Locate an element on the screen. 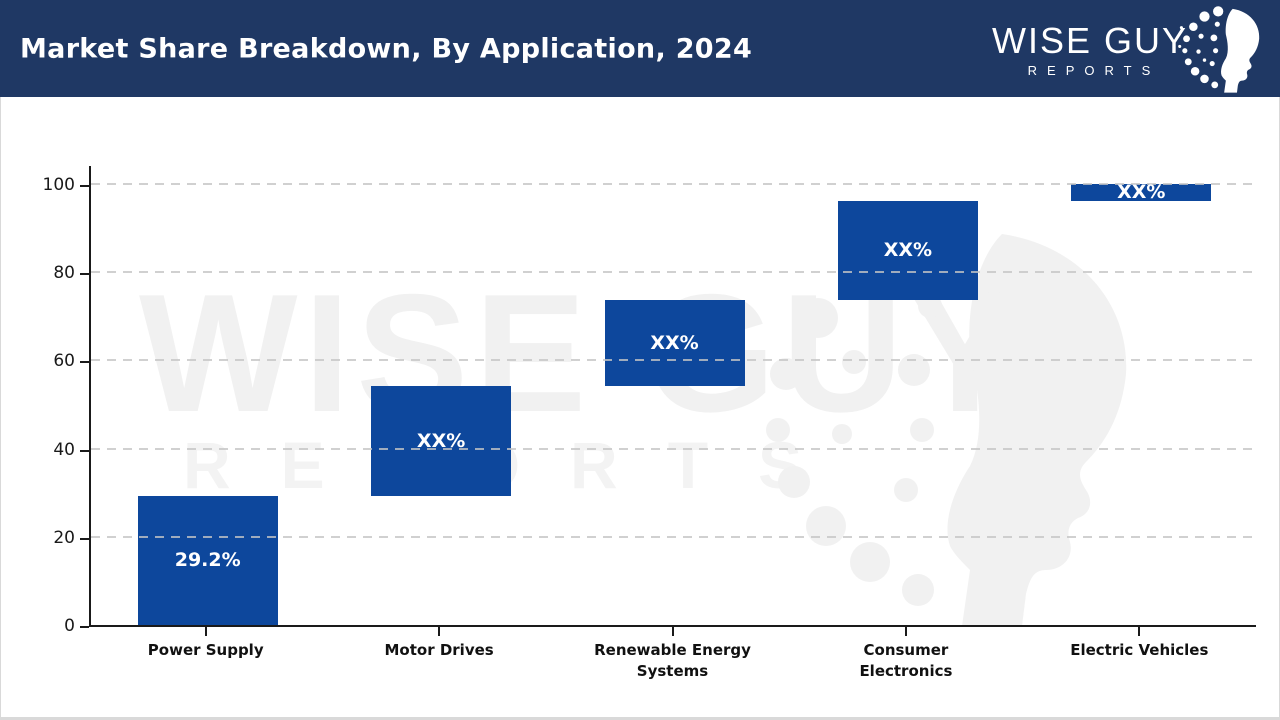  y-tick-label: 100 is located at coordinates (58, 185).